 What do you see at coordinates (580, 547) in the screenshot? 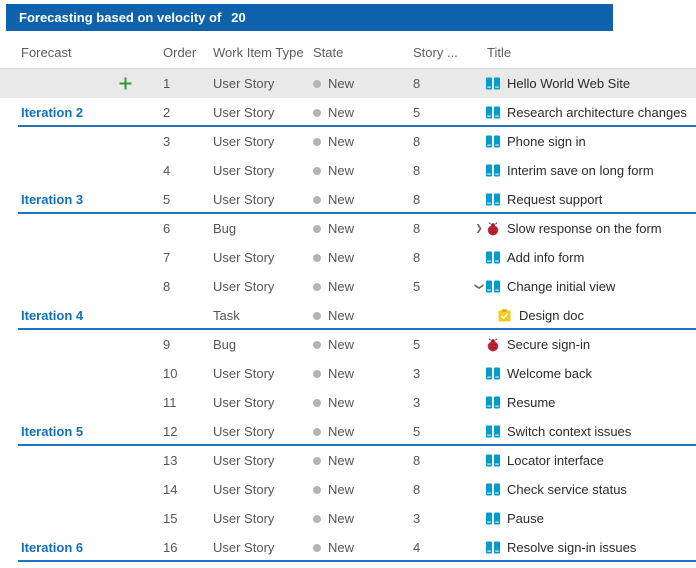
I see `title-cell: Resolve sign-in issues` at bounding box center [580, 547].